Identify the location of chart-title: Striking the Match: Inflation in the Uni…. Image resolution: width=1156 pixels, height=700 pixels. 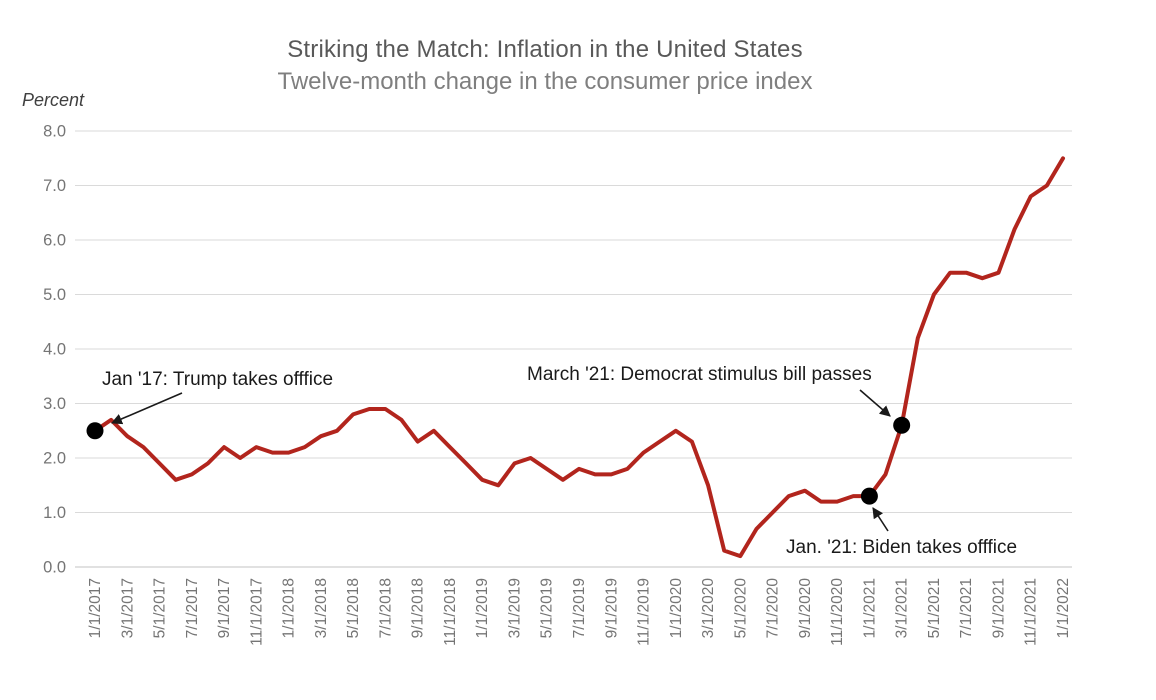
(545, 49).